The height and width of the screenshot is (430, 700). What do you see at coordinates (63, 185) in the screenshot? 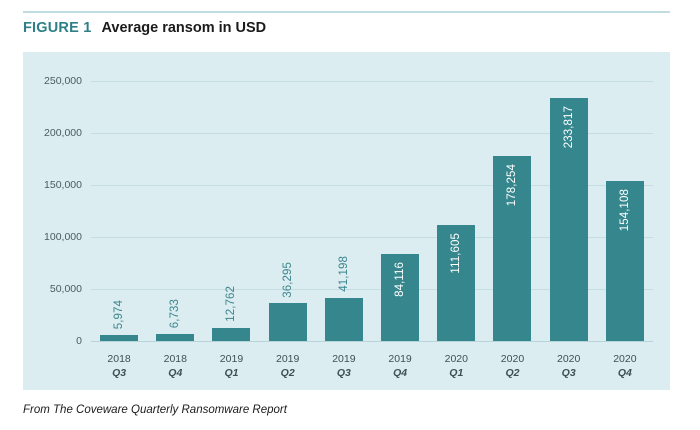
I see `y-axis-tick-label: 150,000` at bounding box center [63, 185].